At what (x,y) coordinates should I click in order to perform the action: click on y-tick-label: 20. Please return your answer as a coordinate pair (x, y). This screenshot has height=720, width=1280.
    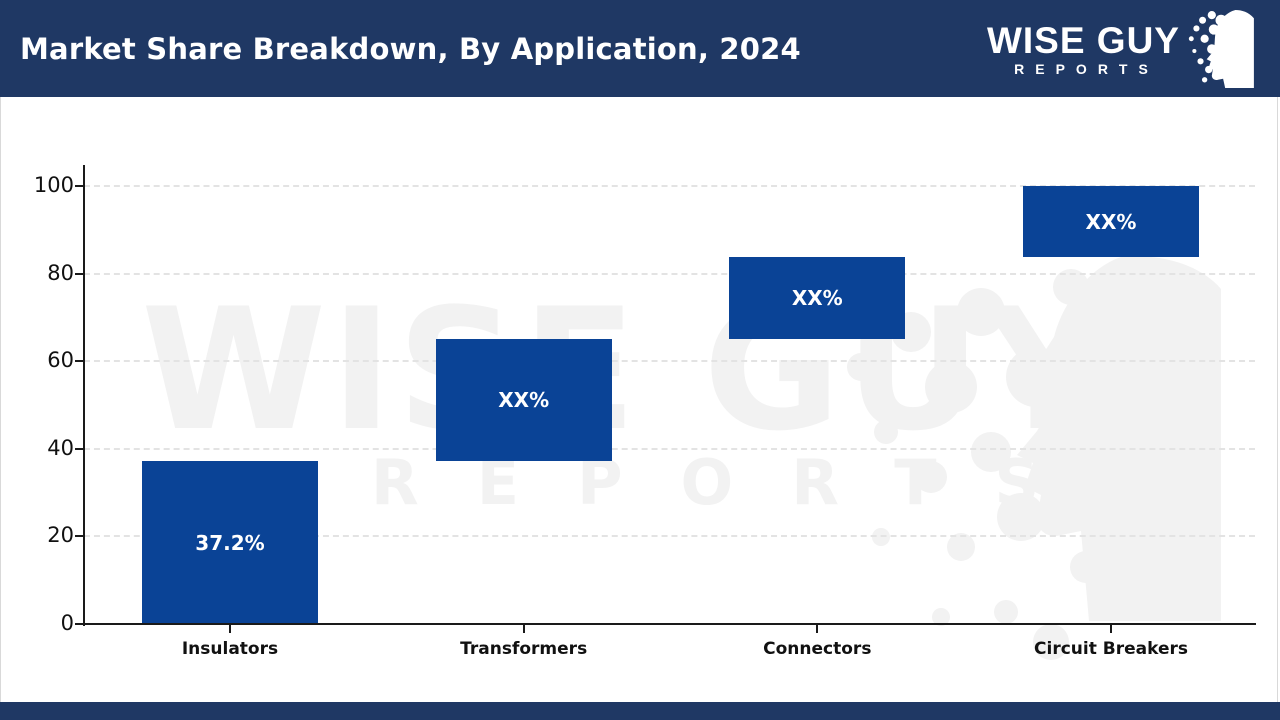
    Looking at the image, I should click on (60, 535).